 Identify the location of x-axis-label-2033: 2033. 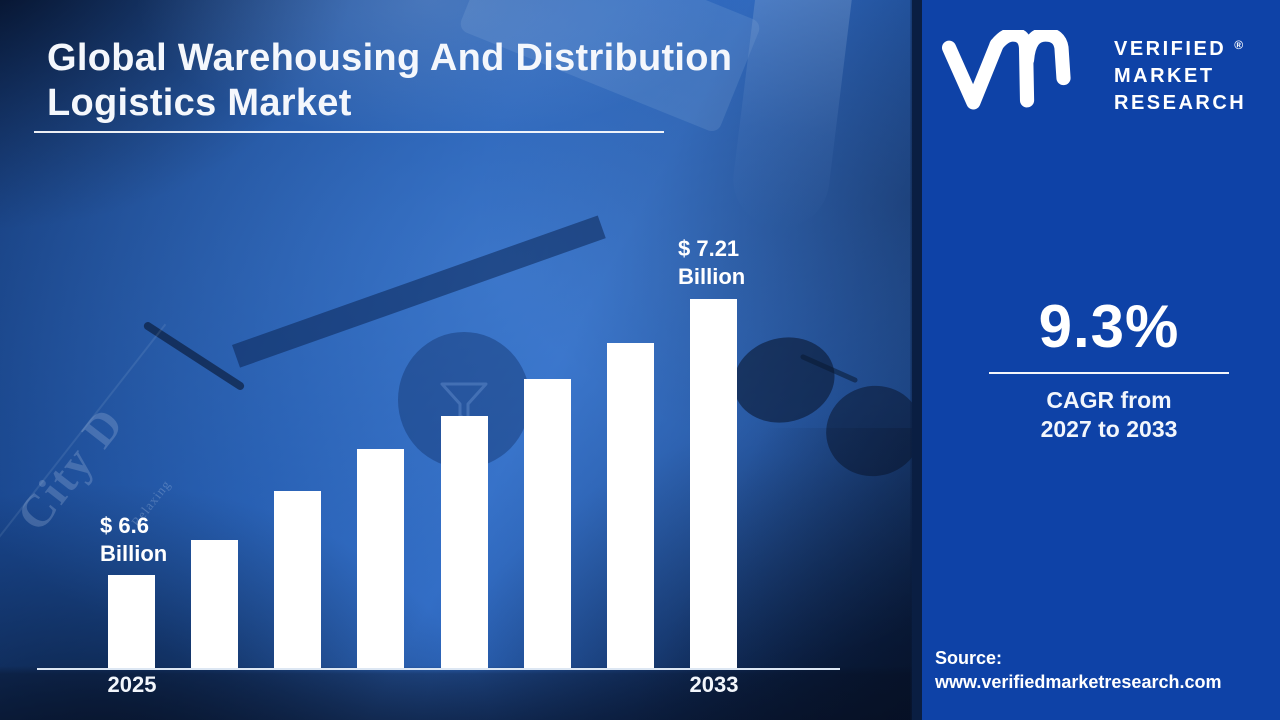
(714, 684).